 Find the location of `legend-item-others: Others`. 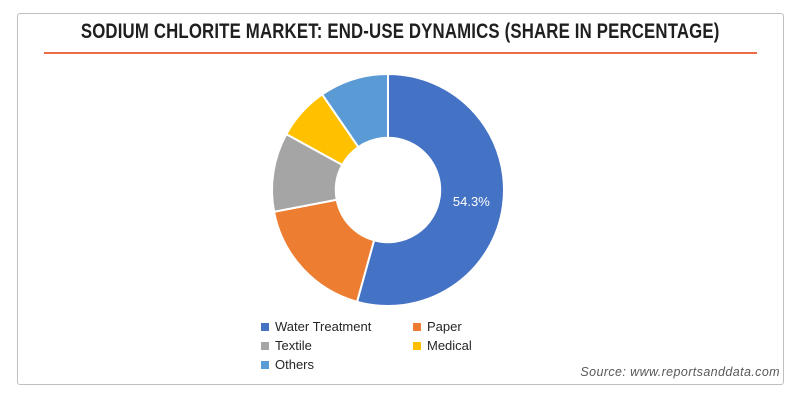

legend-item-others: Others is located at coordinates (337, 364).